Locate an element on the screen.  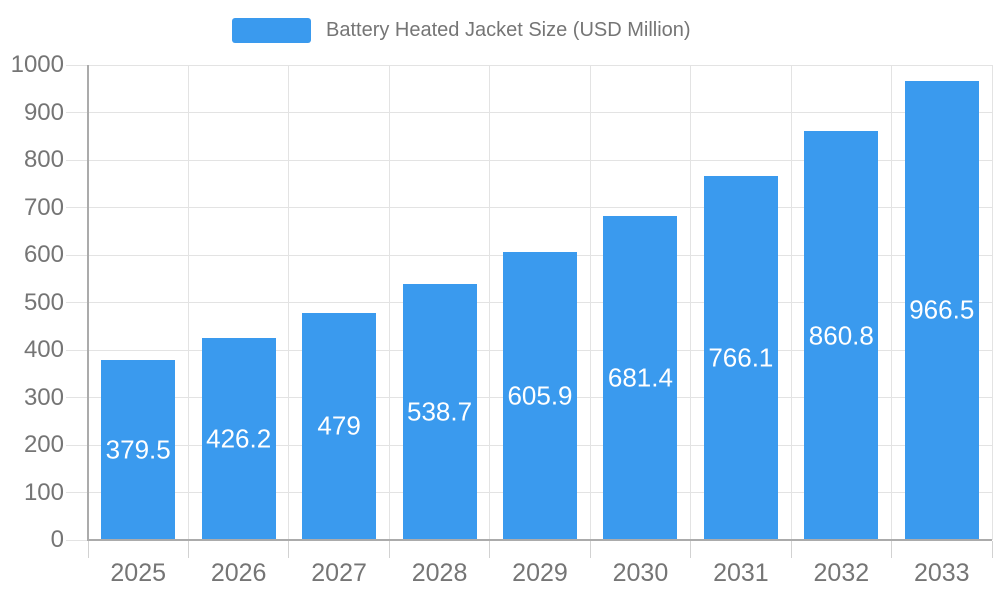
y-tick-label-300: 300 is located at coordinates (43, 397).